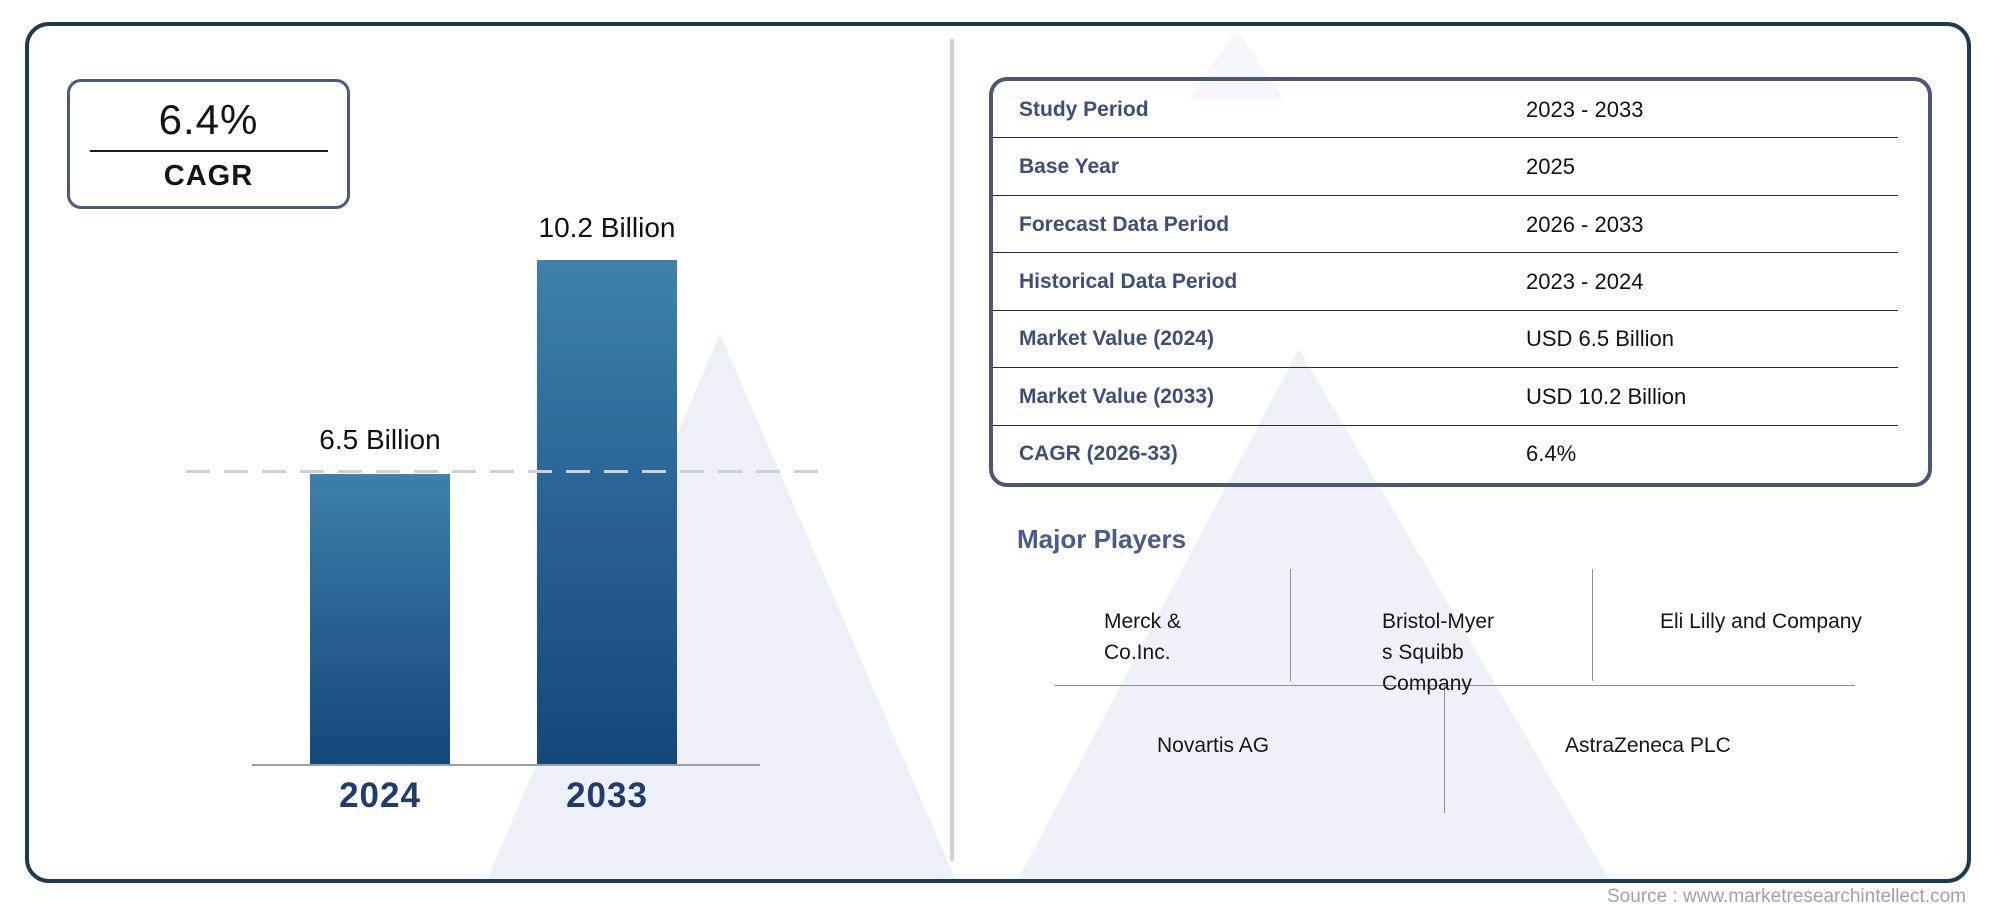 This screenshot has width=2000, height=917. What do you see at coordinates (1438, 652) in the screenshot?
I see `player-bristol-myers-squibb: Bristol-Myer s Squibb Company` at bounding box center [1438, 652].